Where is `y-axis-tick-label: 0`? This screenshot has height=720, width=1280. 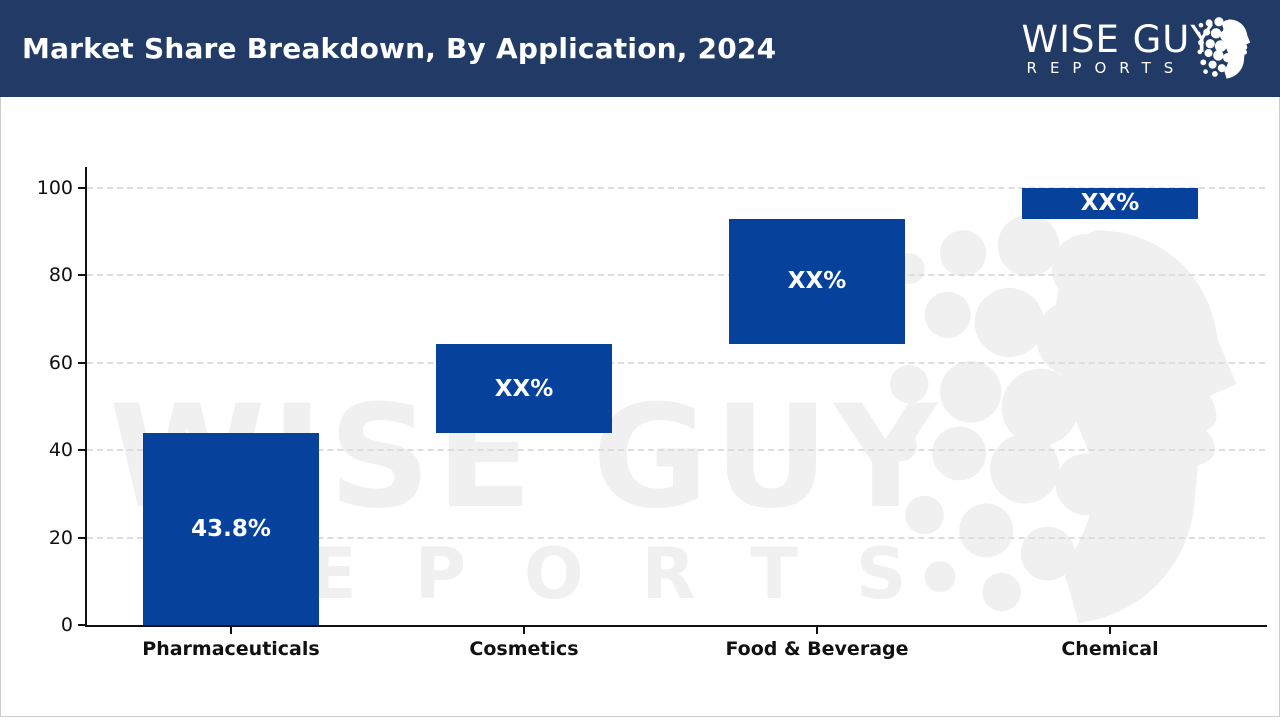
y-axis-tick-label: 0 is located at coordinates (66, 625).